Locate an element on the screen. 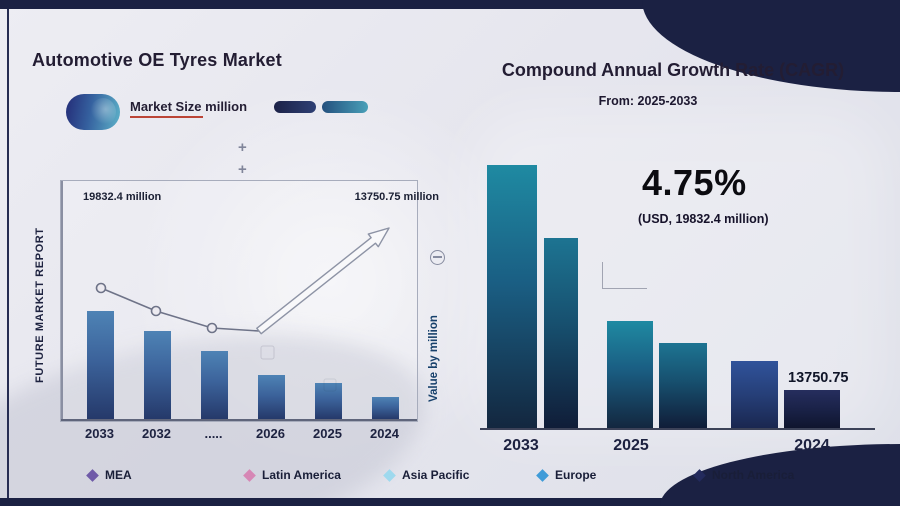 This screenshot has height=506, width=900. legend-item-latin-america: Latin America is located at coordinates (292, 475).